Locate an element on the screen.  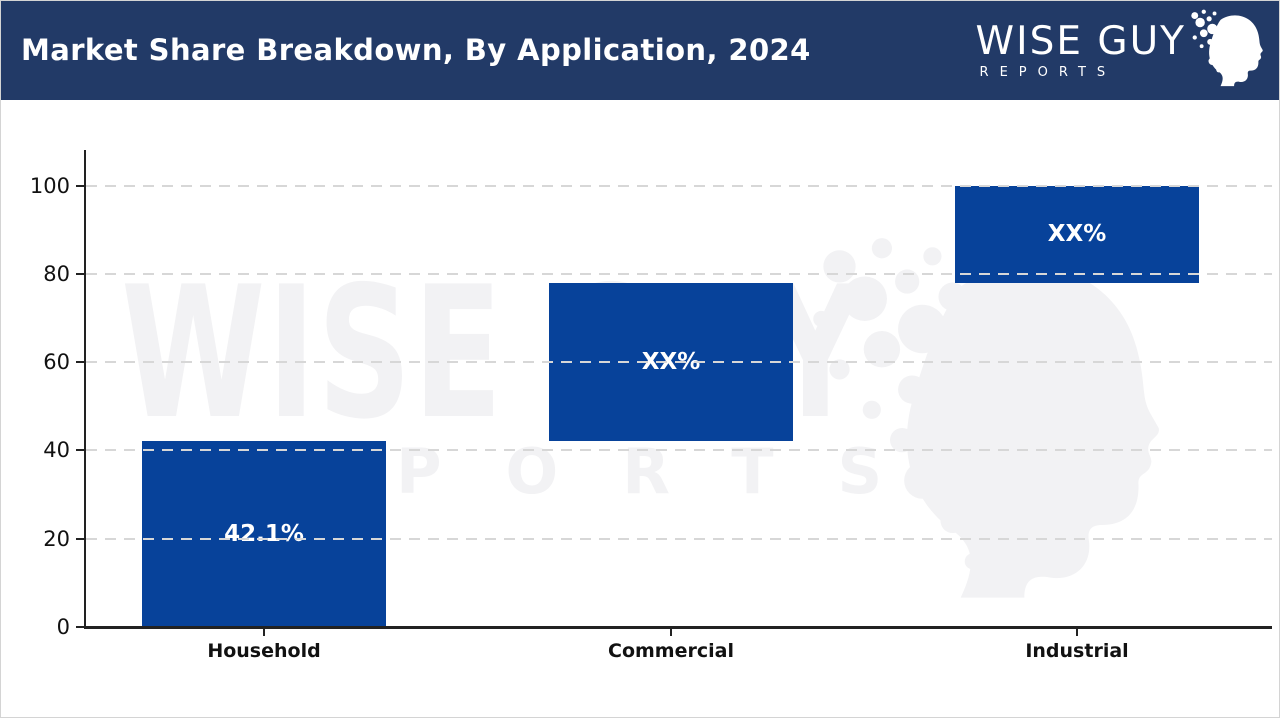
logo-wordmark: WISE GUY is located at coordinates (1080, 41).